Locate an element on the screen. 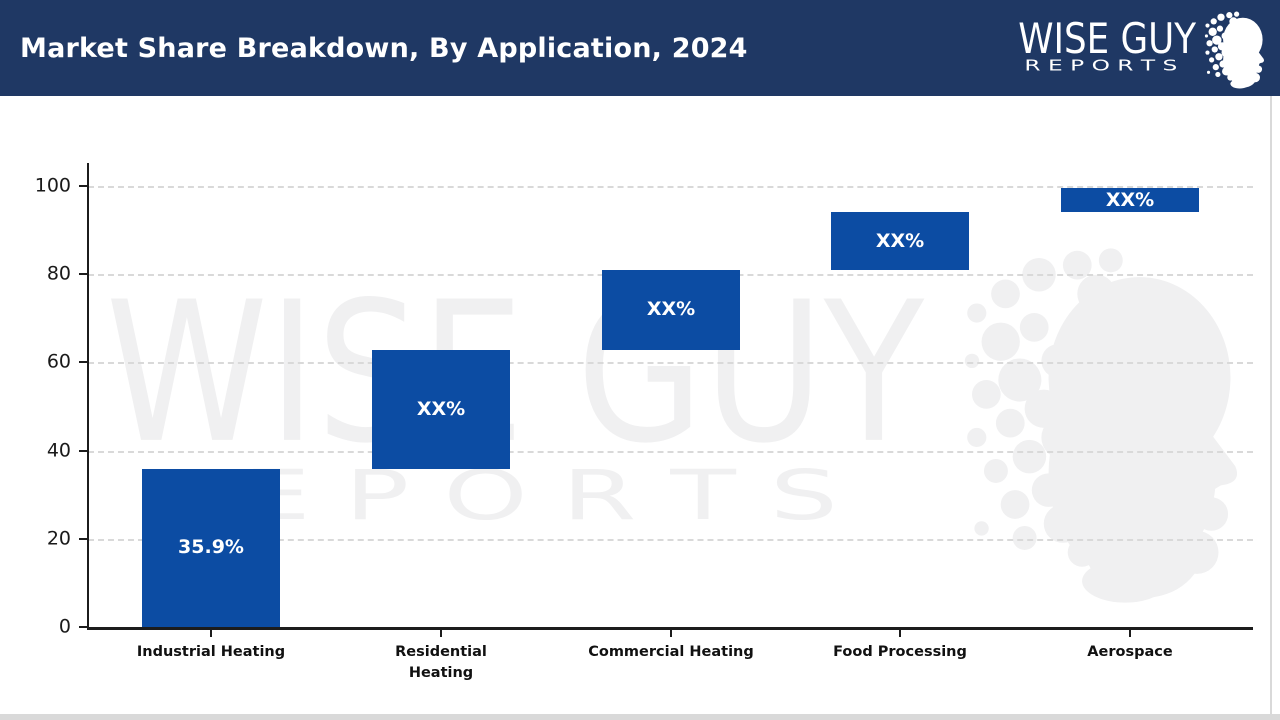 This screenshot has height=720, width=1280. wise-guy-reports-logo is located at coordinates (1143, 50).